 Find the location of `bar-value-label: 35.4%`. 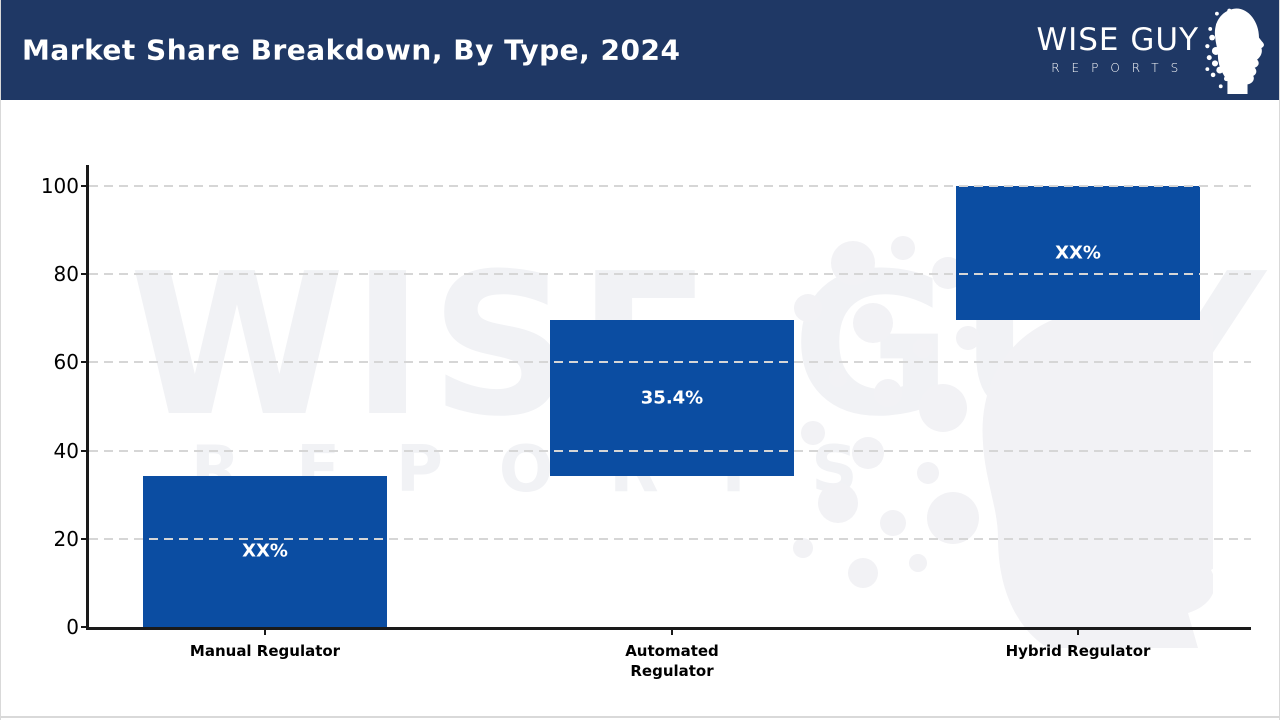

bar-value-label: 35.4% is located at coordinates (672, 398).